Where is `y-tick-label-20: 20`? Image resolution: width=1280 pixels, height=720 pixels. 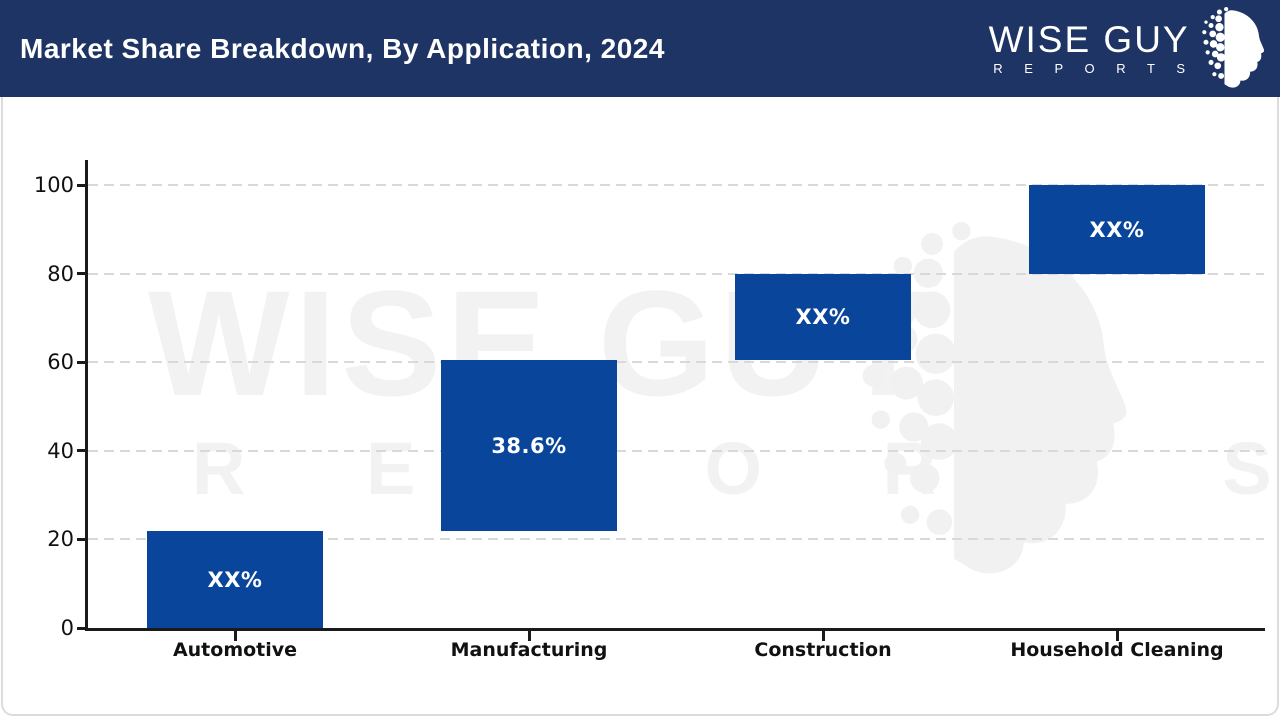
y-tick-label-20: 20 is located at coordinates (60, 539).